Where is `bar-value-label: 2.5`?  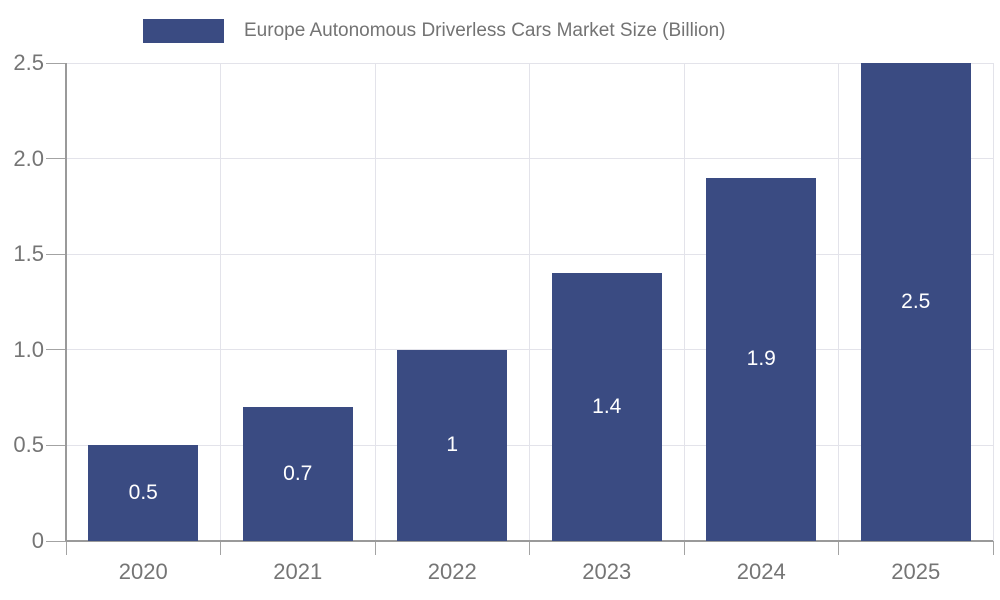 bar-value-label: 2.5 is located at coordinates (916, 301).